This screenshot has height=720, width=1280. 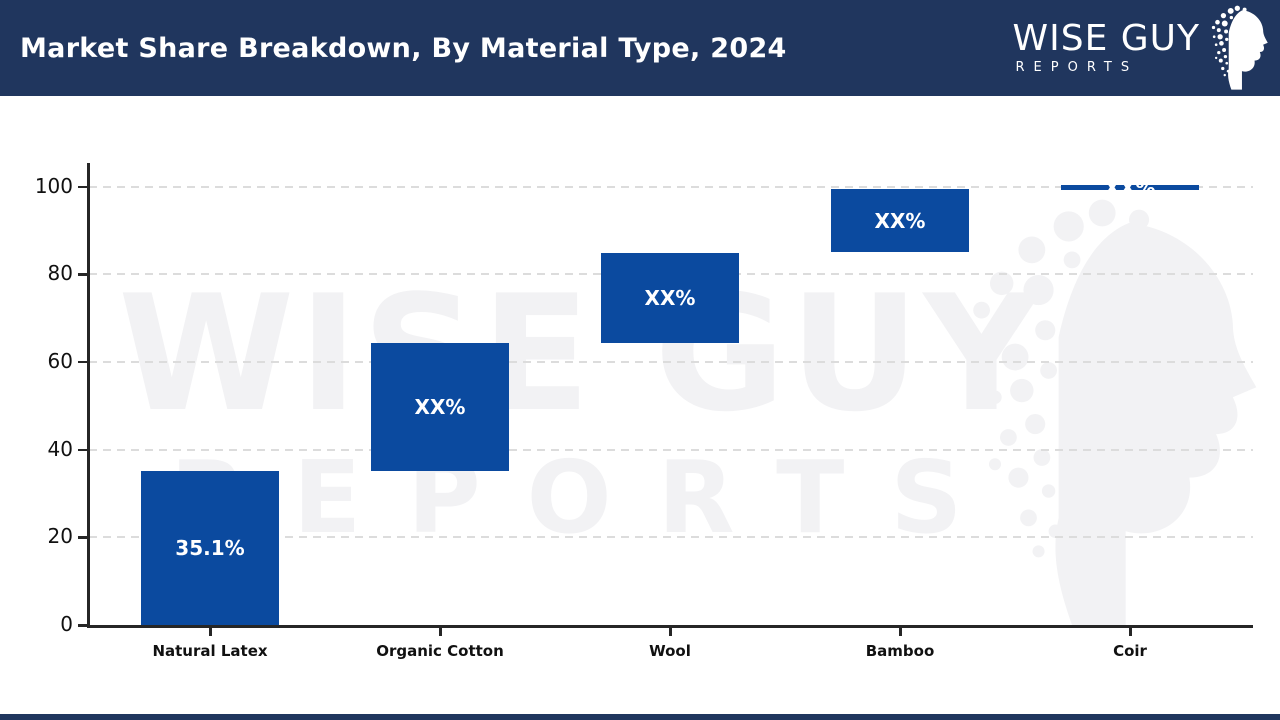 I want to click on y-tick-label: 80, so click(x=60, y=273).